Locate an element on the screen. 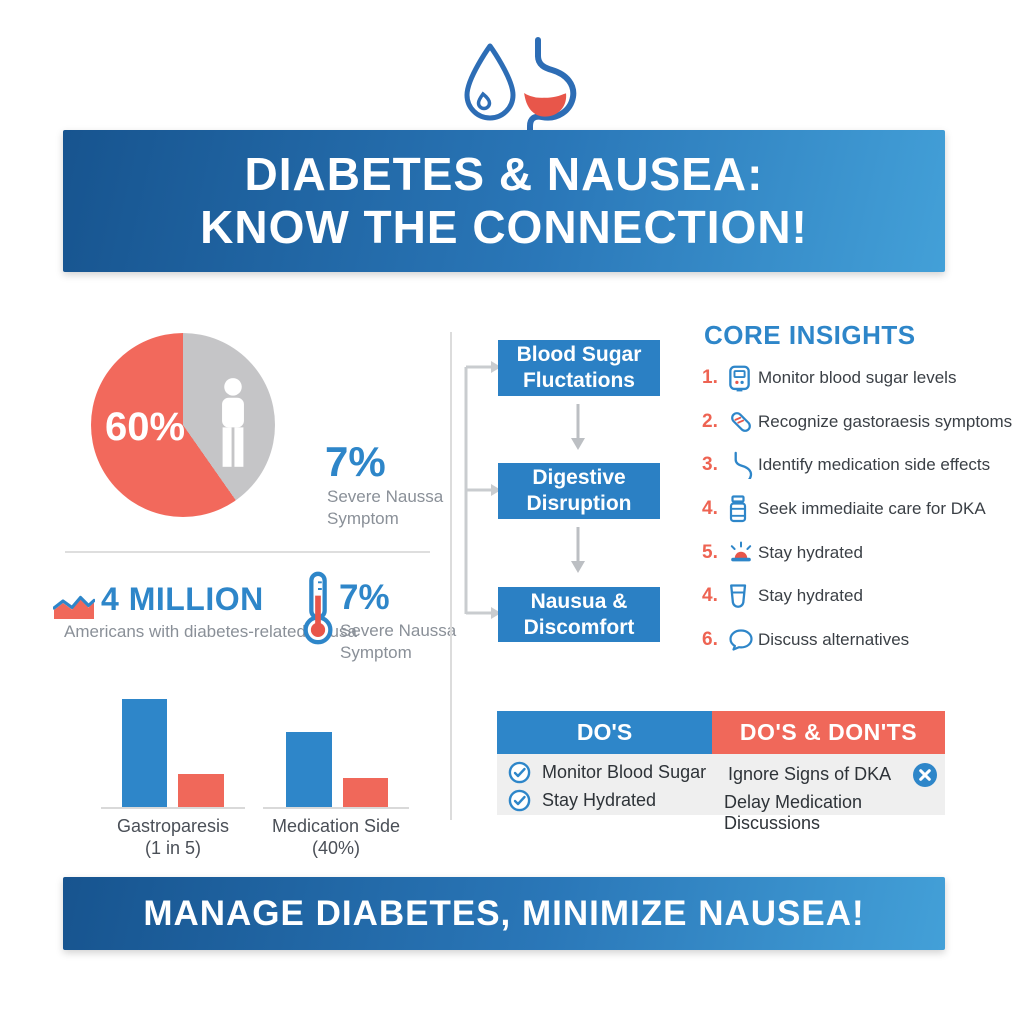  insight-2-text: Recognize gastoraesis symptoms is located at coordinates (885, 421).